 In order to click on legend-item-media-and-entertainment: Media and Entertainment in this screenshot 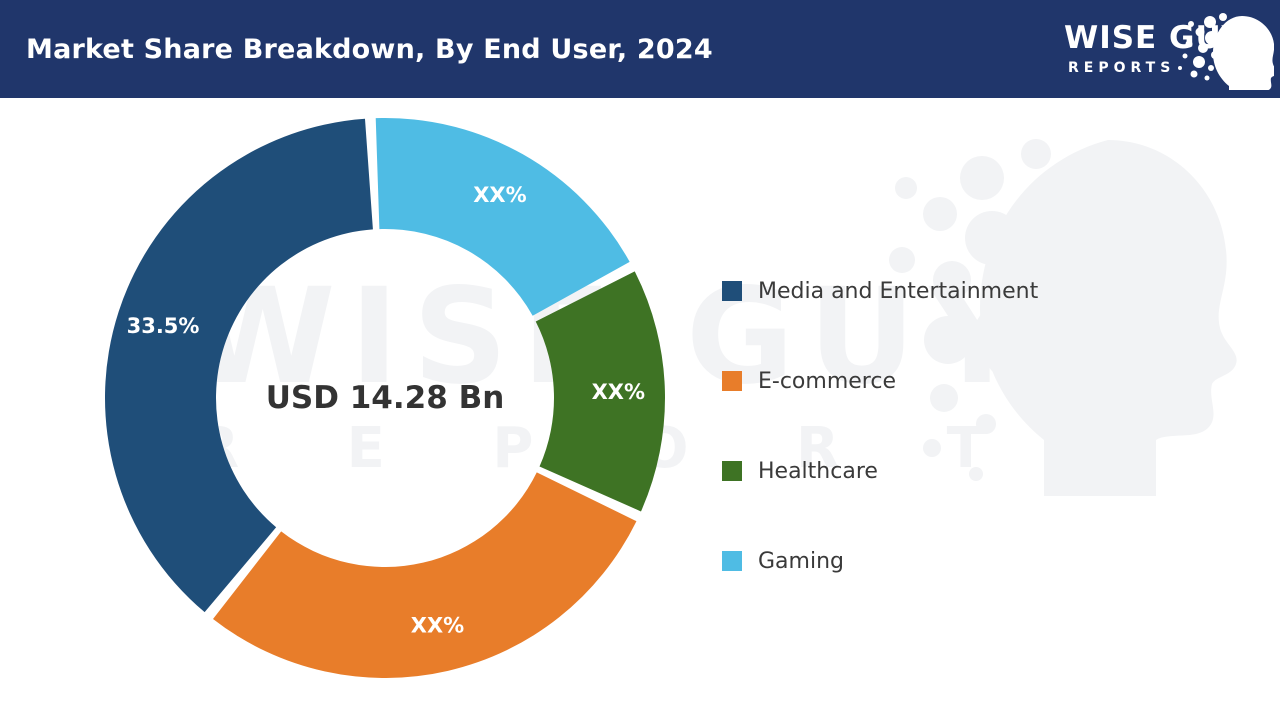, I will do `click(932, 291)`.